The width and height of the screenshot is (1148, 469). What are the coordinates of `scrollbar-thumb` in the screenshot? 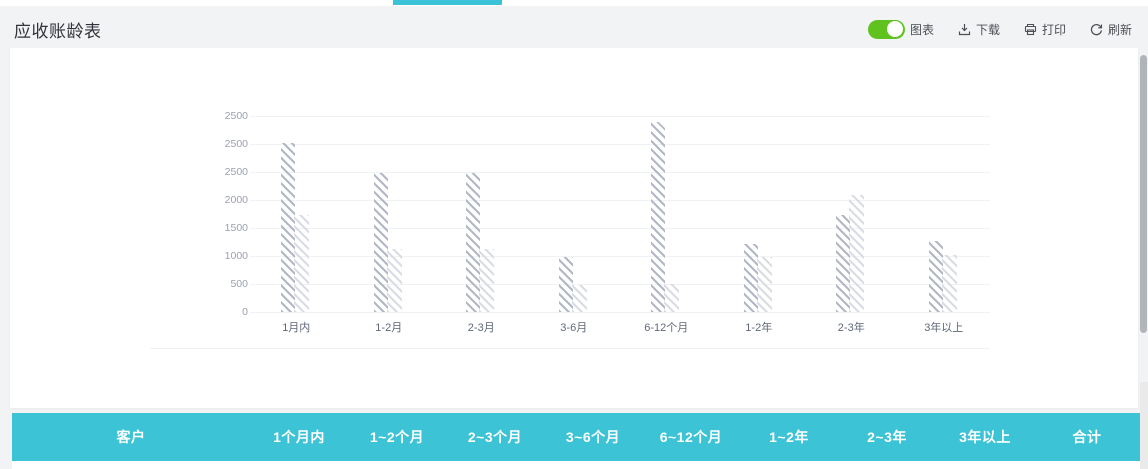 It's located at (1143, 194).